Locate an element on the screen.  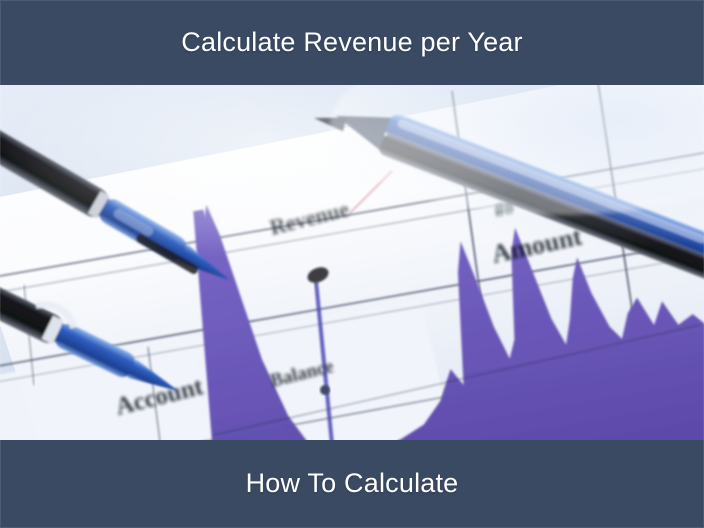
page-title: Calculate Revenue per Year is located at coordinates (352, 41).